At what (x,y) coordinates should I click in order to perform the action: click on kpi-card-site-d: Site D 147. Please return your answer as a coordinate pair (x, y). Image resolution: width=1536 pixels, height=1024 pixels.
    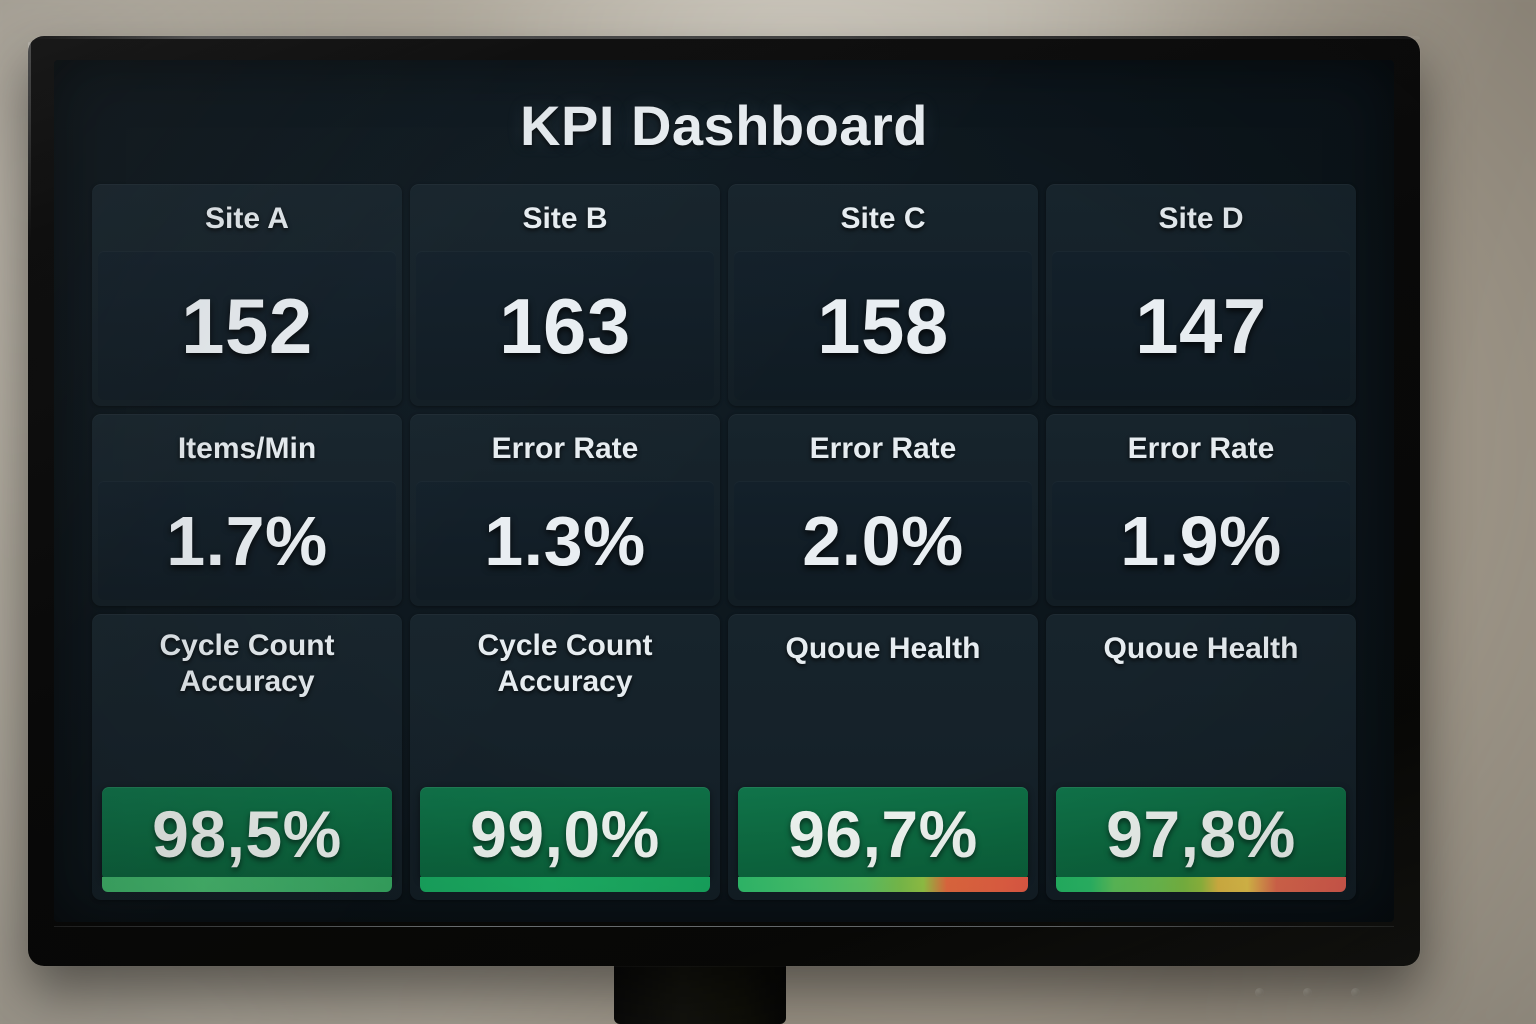
    Looking at the image, I should click on (1201, 295).